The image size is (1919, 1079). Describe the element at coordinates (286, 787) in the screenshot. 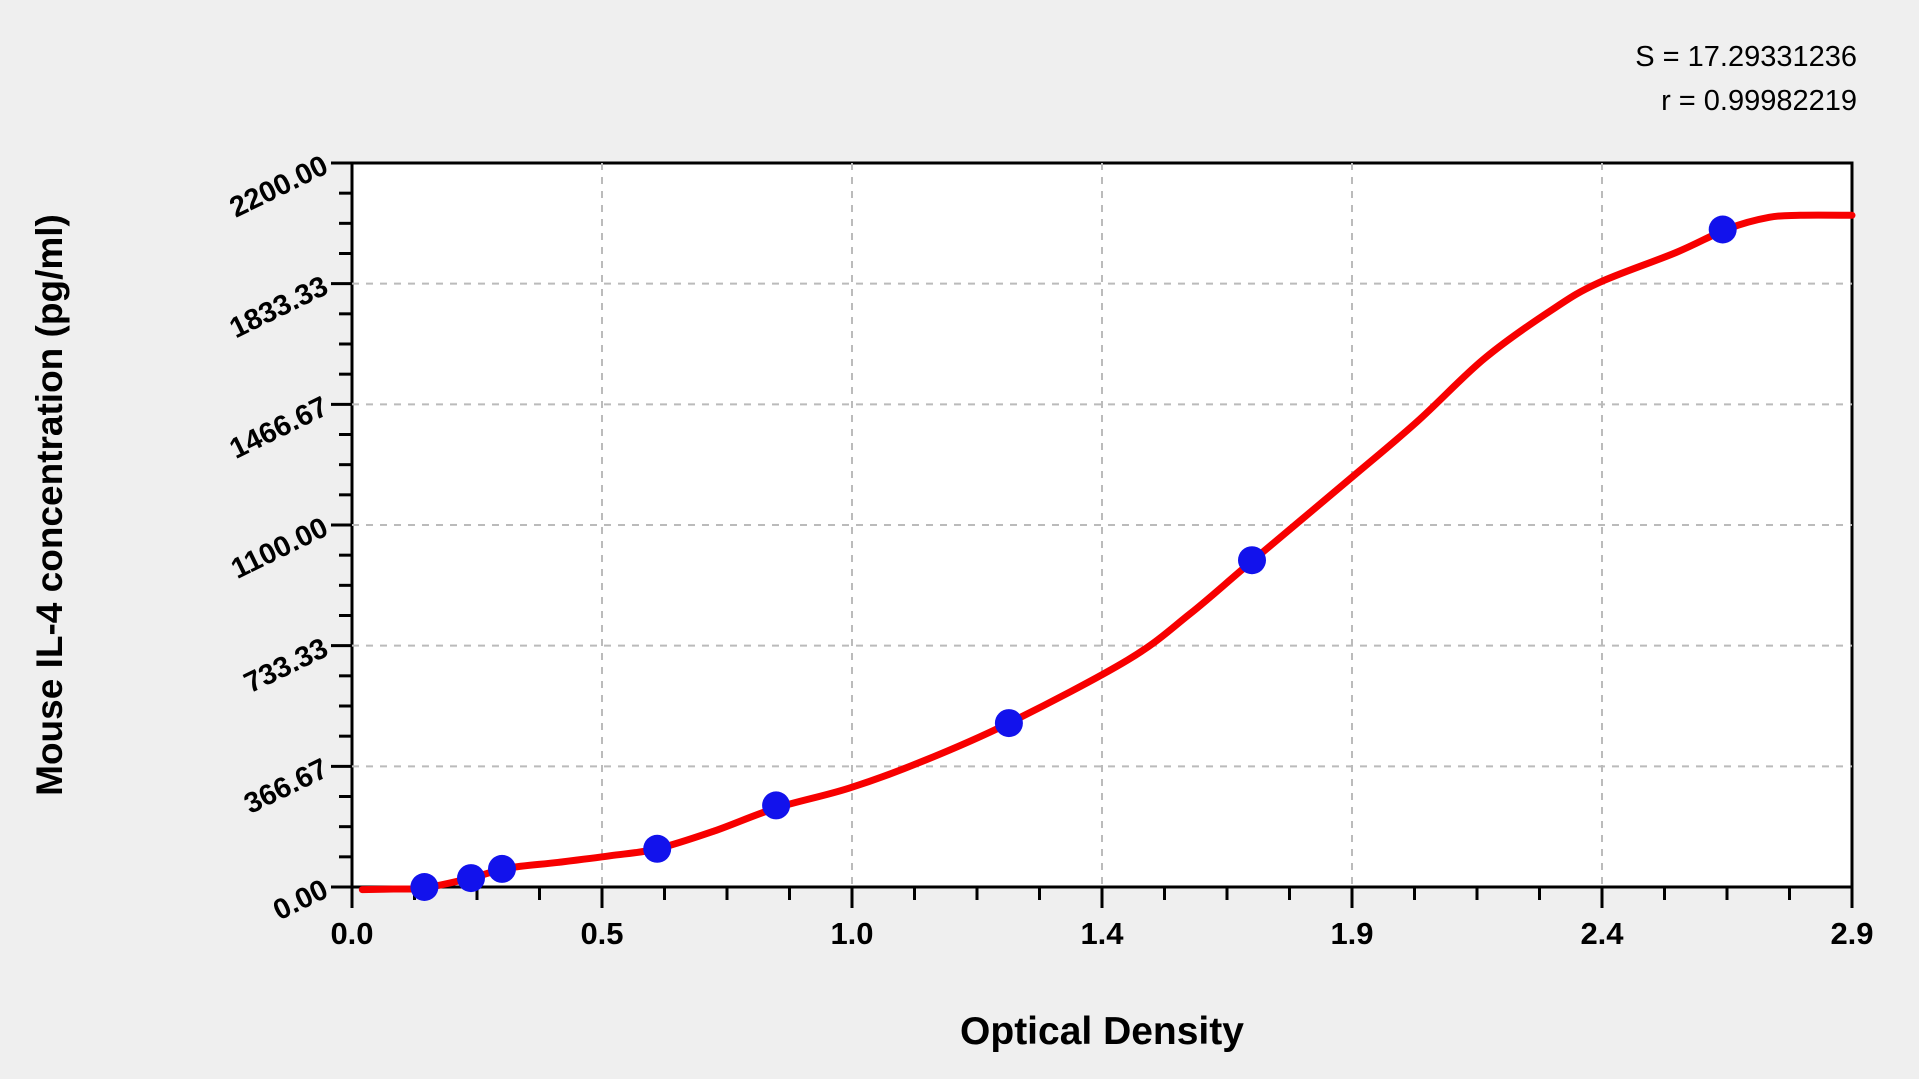

I see `y-tick-label-366.67: 366.67` at that location.